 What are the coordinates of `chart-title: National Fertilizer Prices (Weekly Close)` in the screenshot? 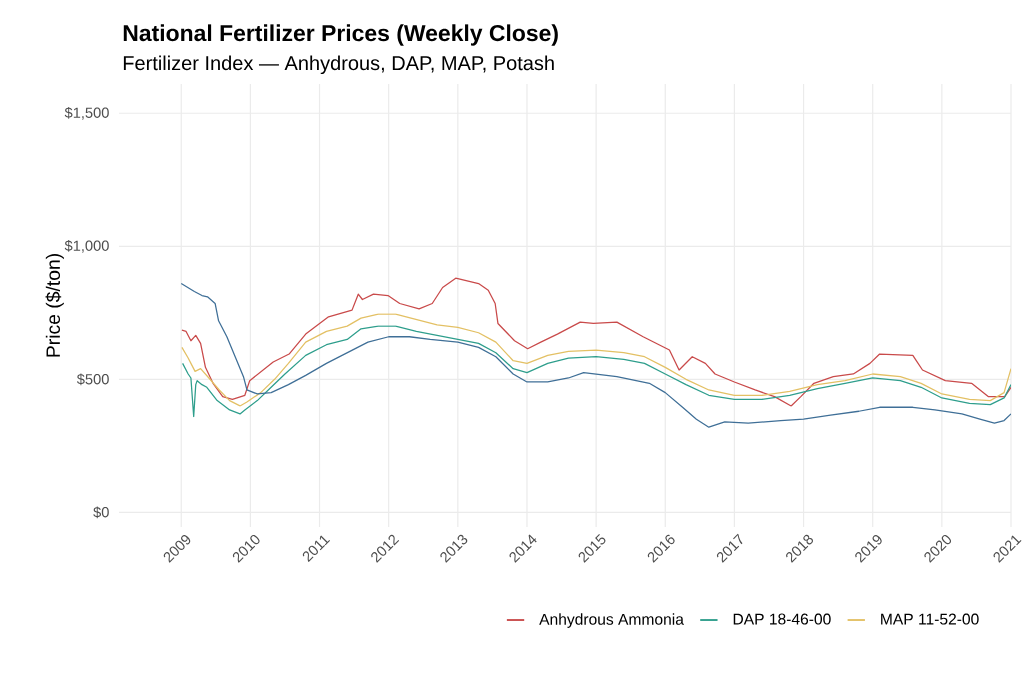 It's located at (340, 35).